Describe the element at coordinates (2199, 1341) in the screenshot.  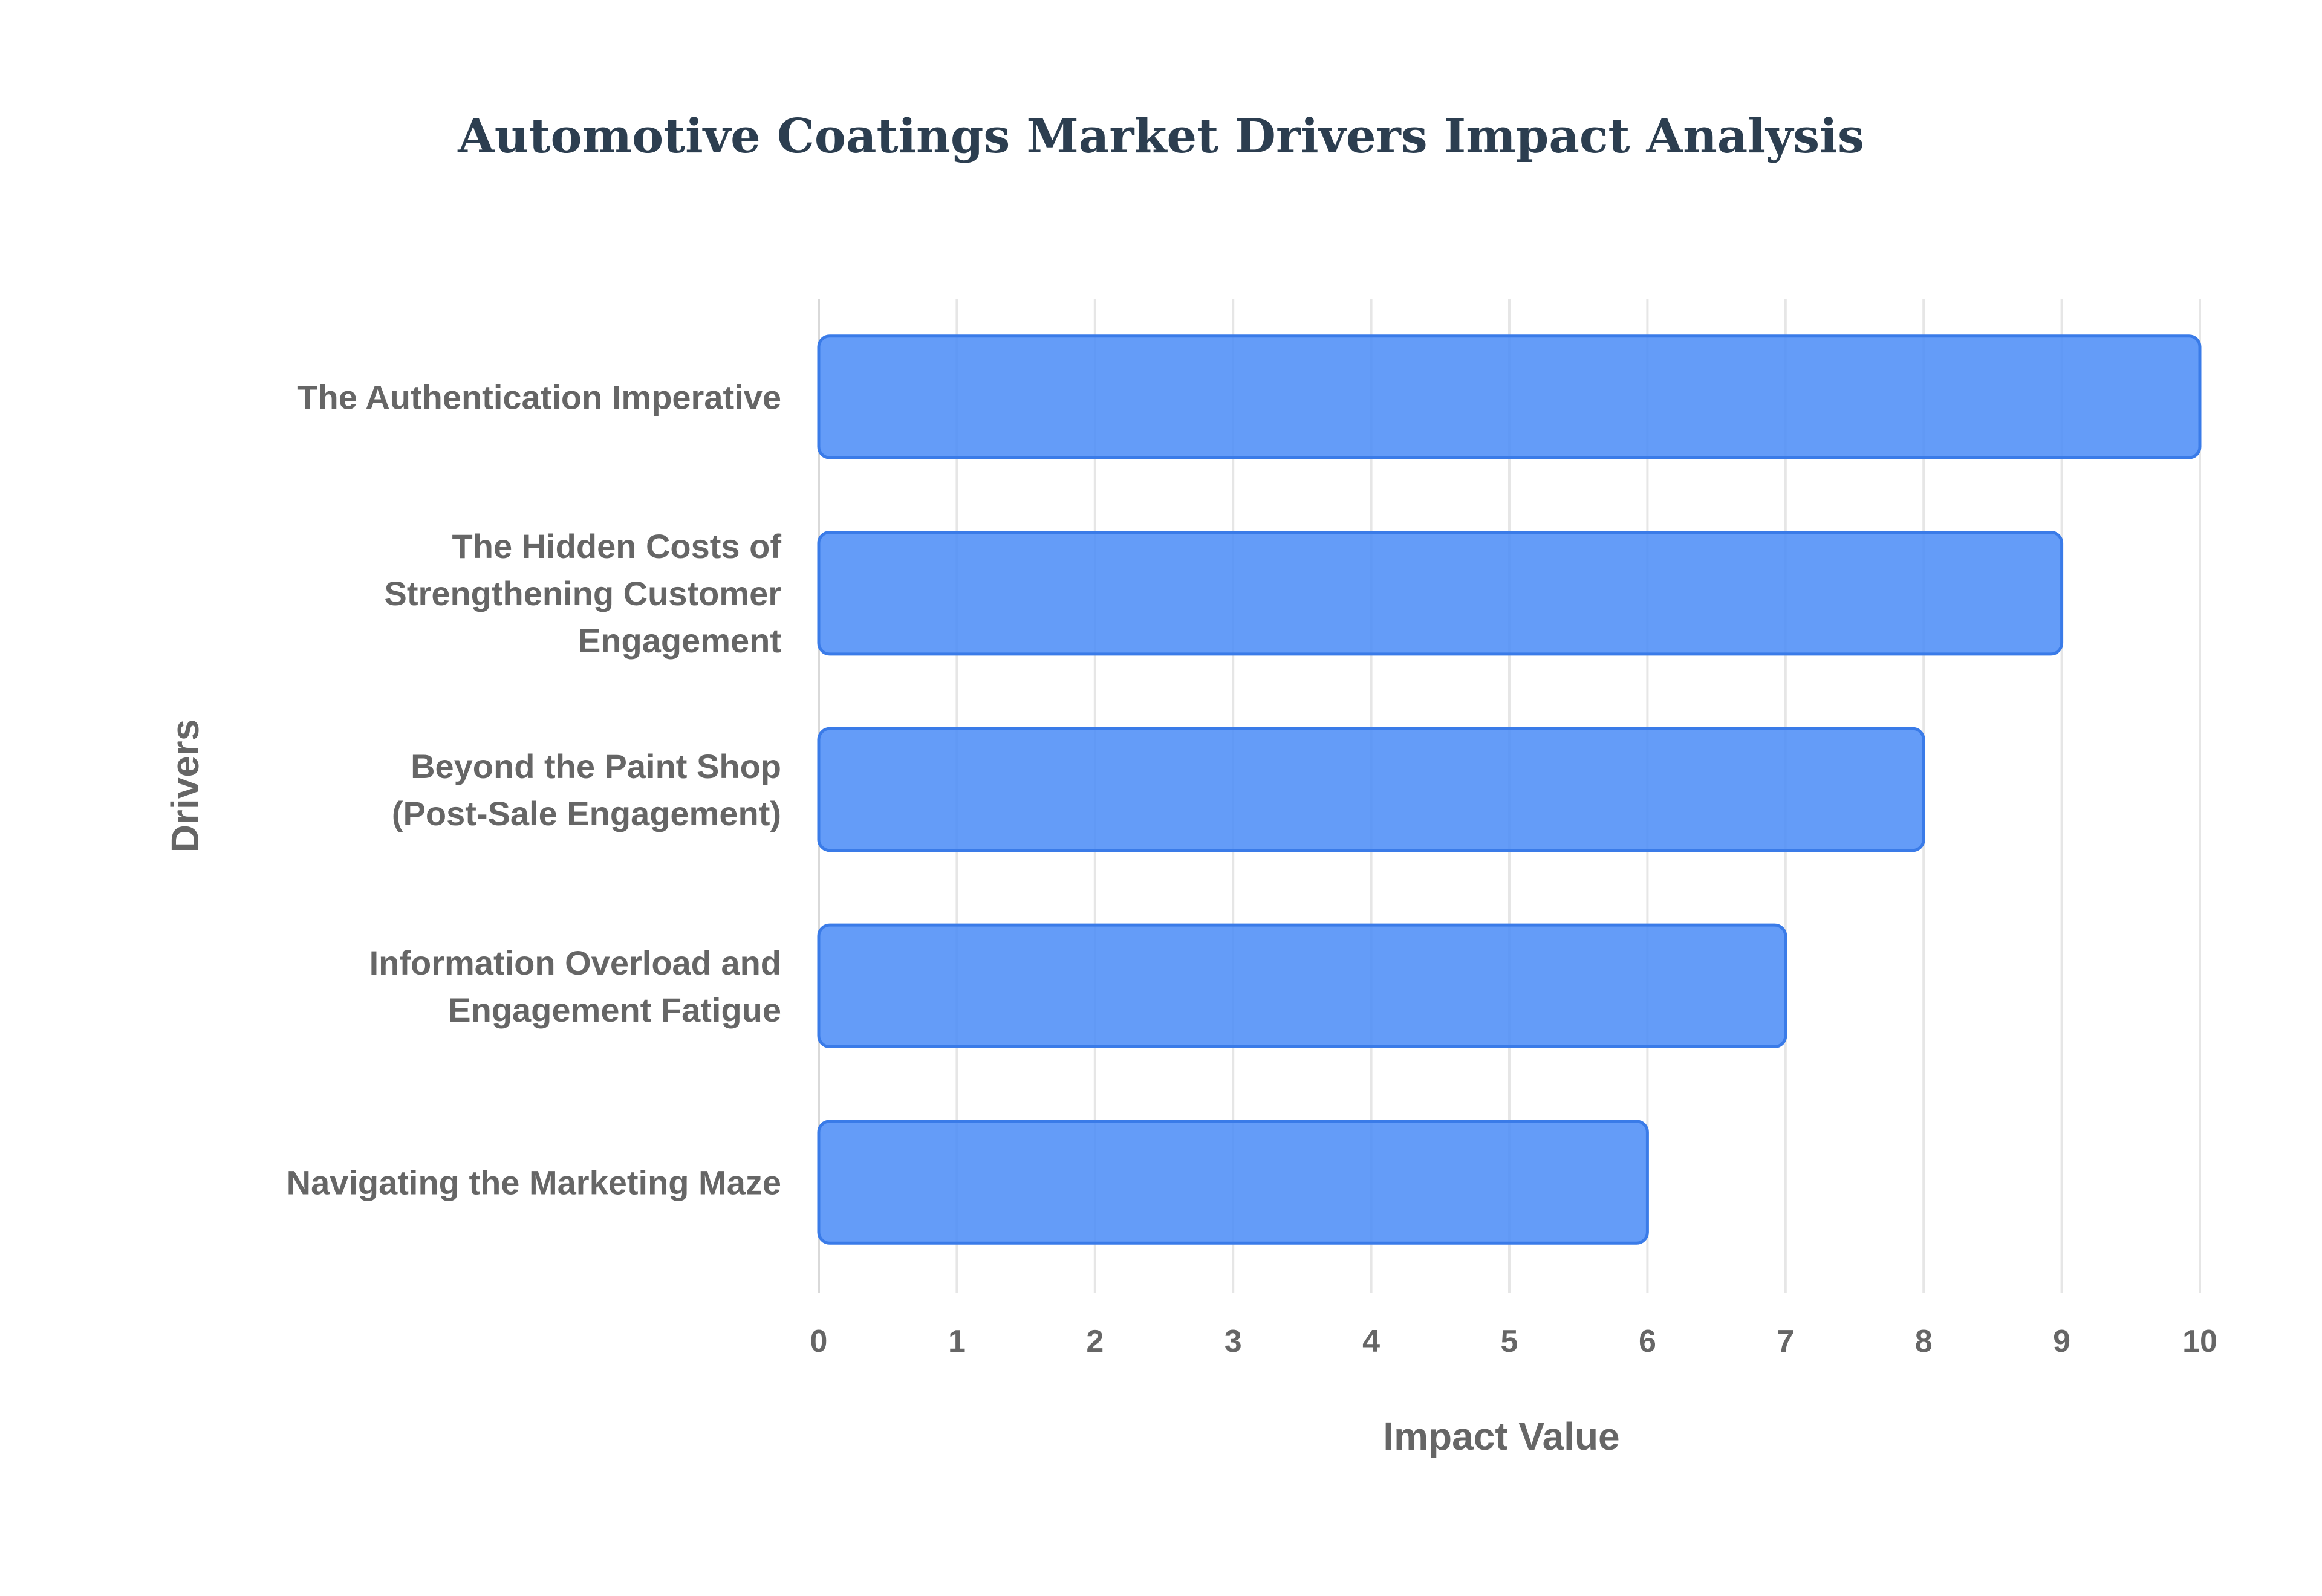
I see `x-tick-label: 10` at that location.